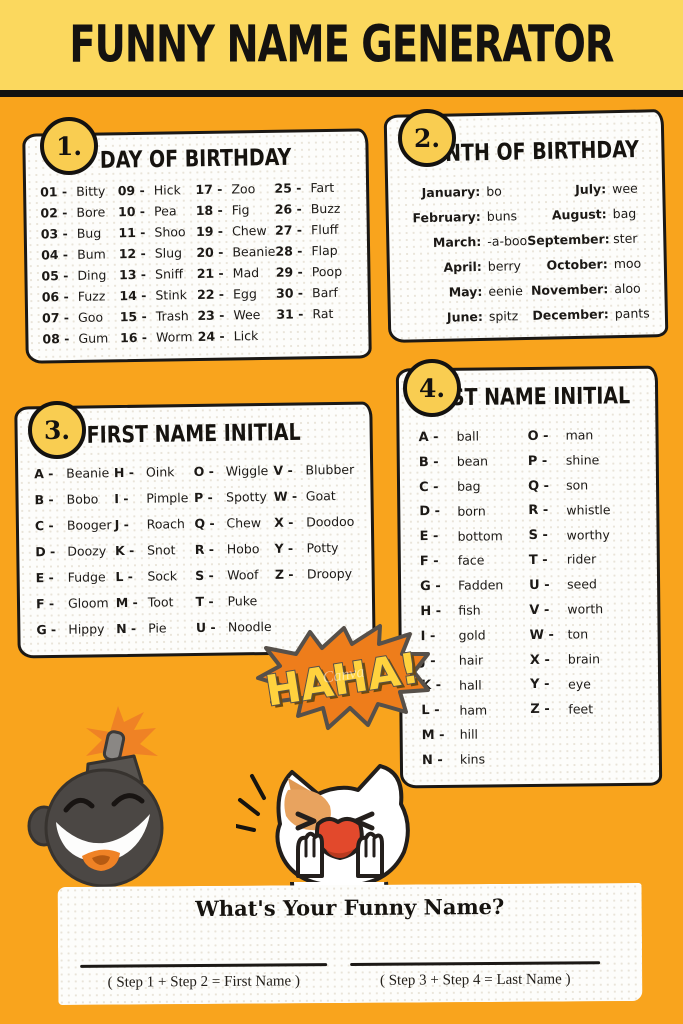 This screenshot has height=1024, width=683. Describe the element at coordinates (155, 550) in the screenshot. I see `first-initial-entry: K - Snot` at that location.